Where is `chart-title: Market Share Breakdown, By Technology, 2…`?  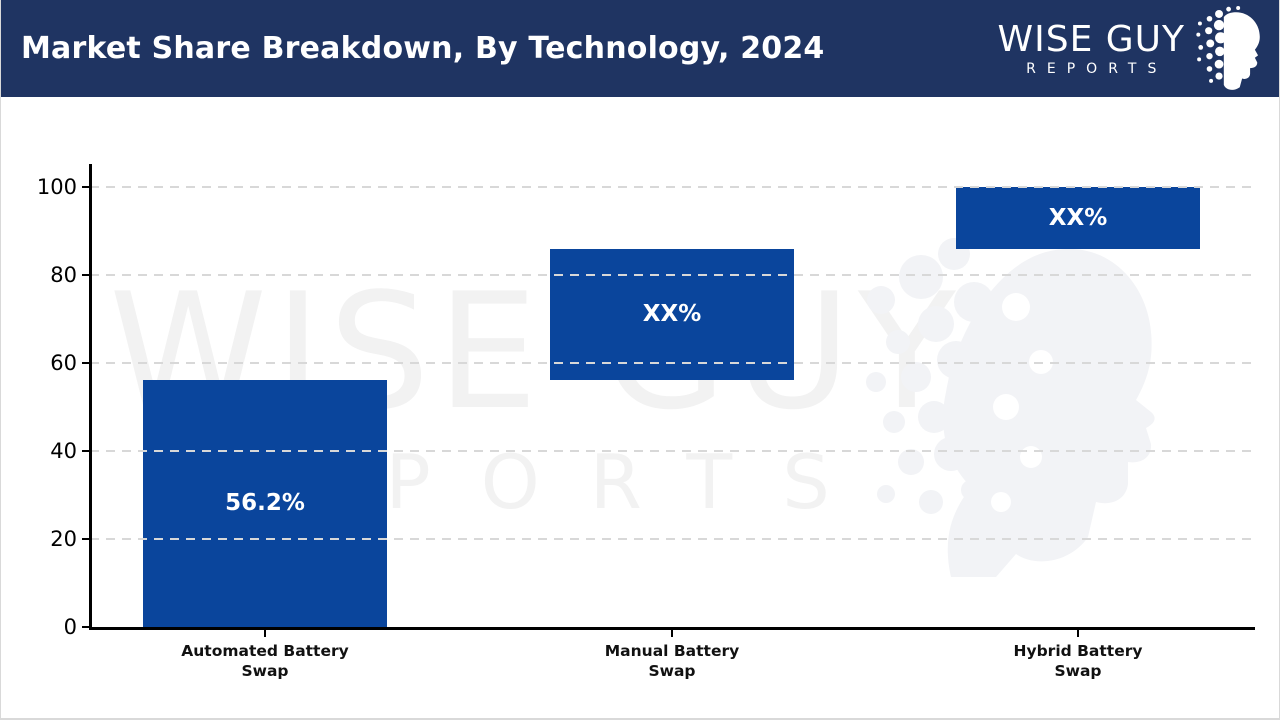 chart-title: Market Share Breakdown, By Technology, 2… is located at coordinates (423, 48).